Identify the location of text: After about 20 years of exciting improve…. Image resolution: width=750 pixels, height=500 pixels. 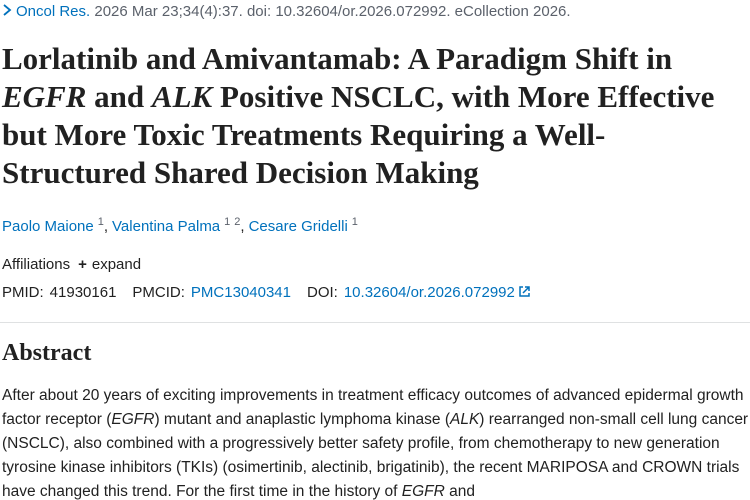
(373, 407).